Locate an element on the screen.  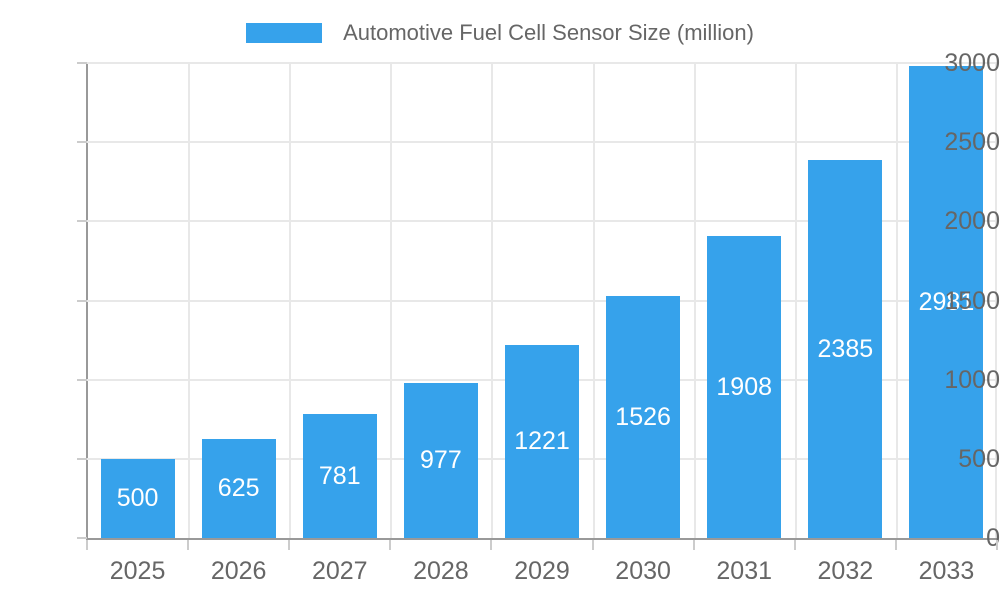
bar-value-label: 781 is located at coordinates (339, 475).